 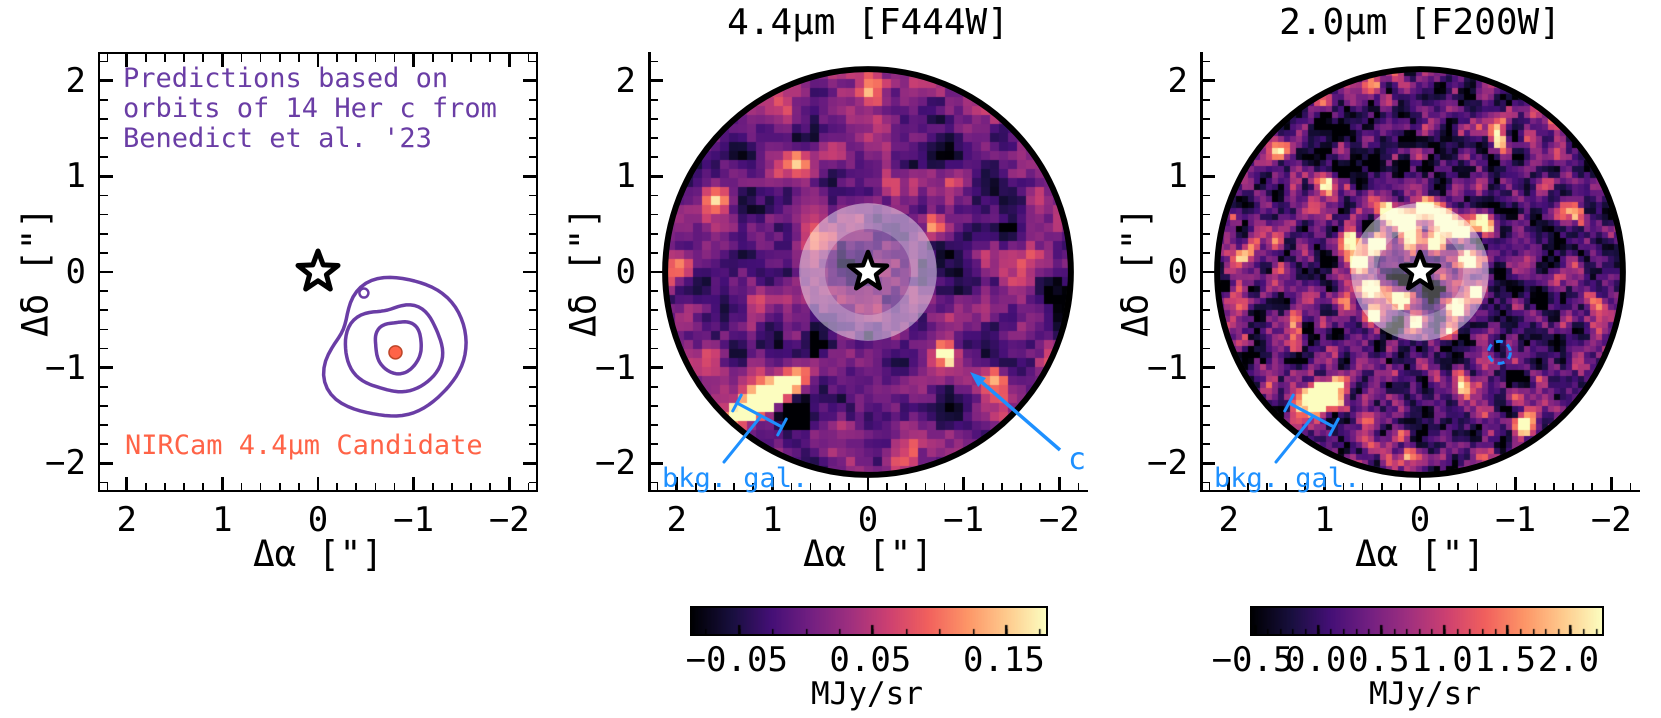 What do you see at coordinates (1505, 660) in the screenshot?
I see `colorbar-tick-label: 1.5` at bounding box center [1505, 660].